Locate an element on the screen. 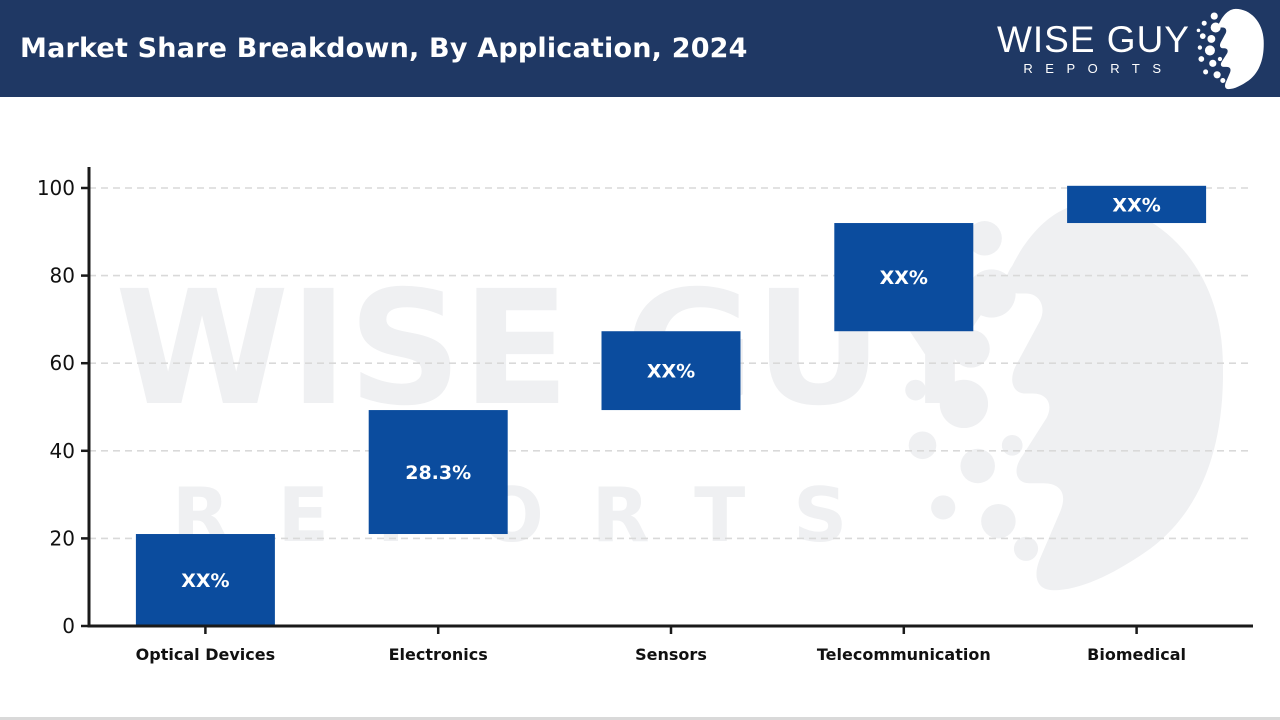 The image size is (1280, 720). bar-value-label: 28.3% is located at coordinates (438, 473).